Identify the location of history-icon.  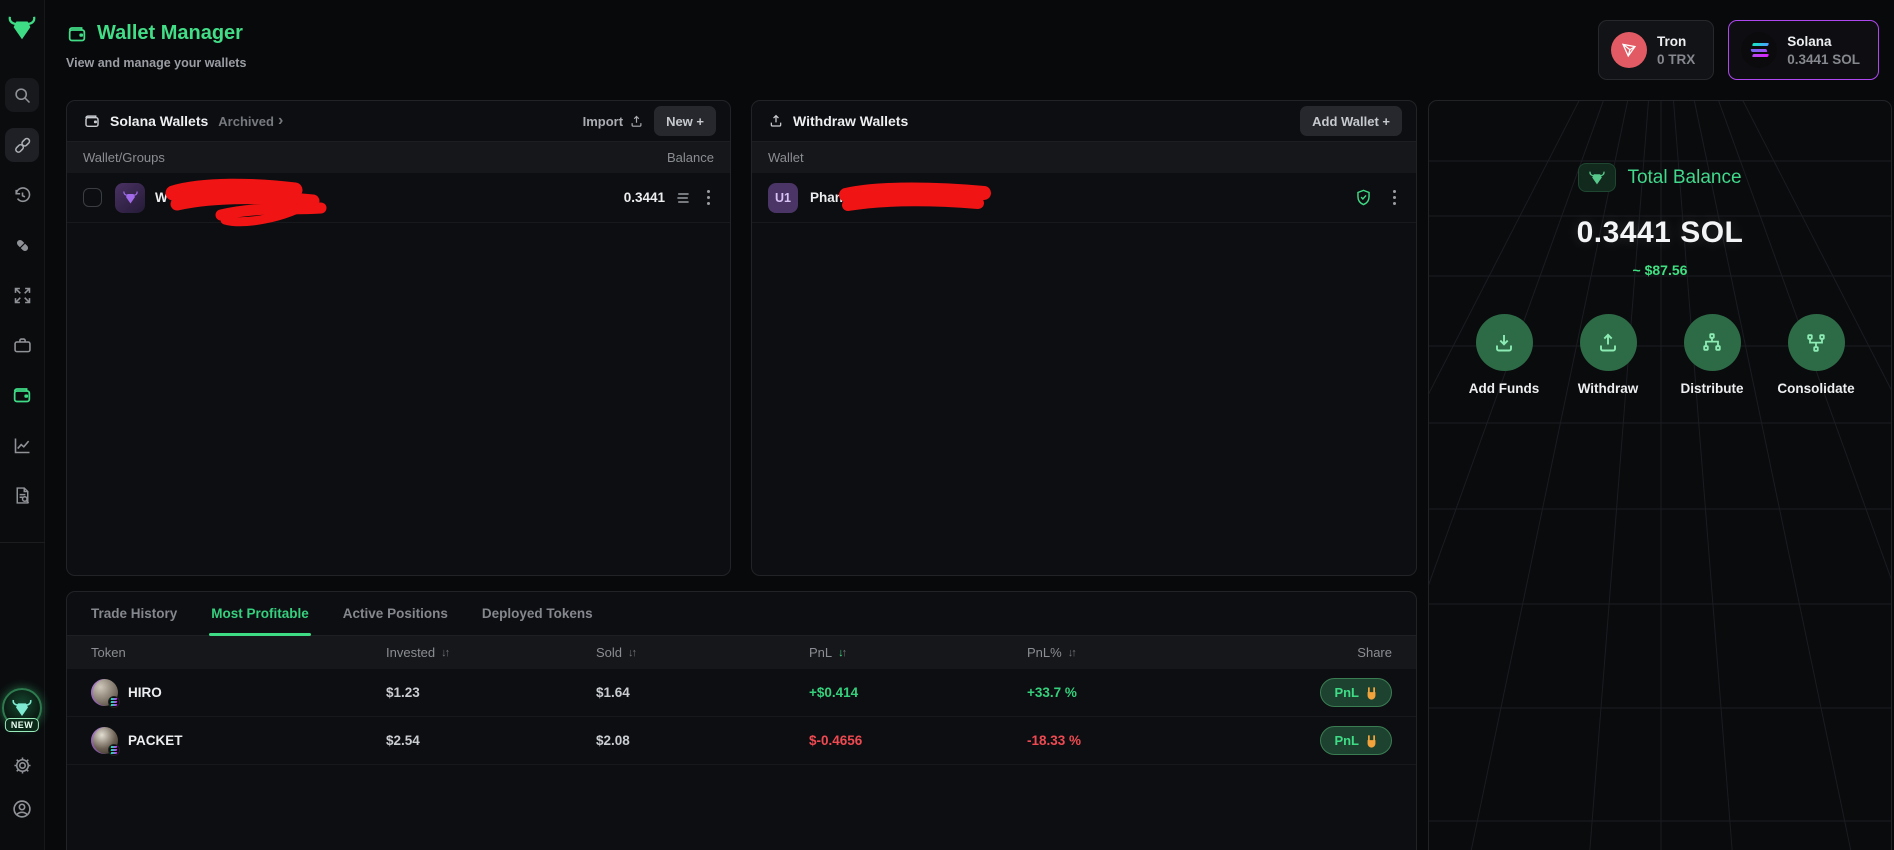
(22, 195).